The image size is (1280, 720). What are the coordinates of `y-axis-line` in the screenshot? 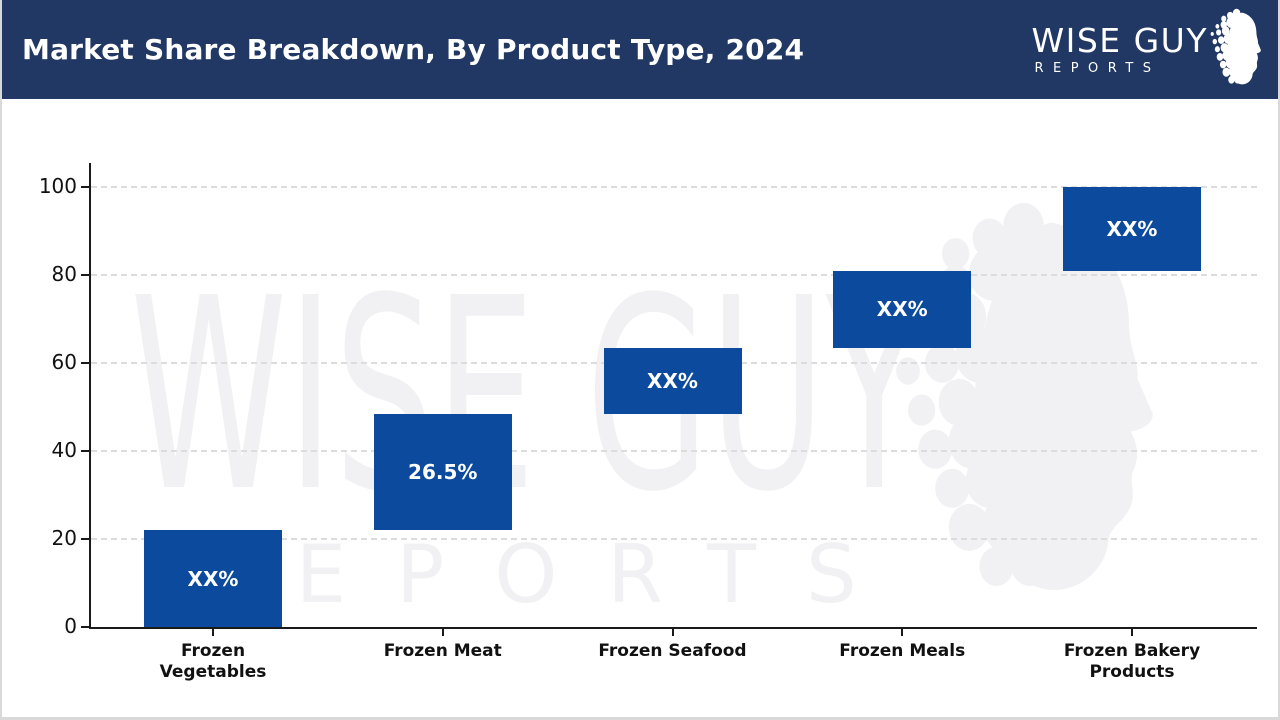 It's located at (90, 396).